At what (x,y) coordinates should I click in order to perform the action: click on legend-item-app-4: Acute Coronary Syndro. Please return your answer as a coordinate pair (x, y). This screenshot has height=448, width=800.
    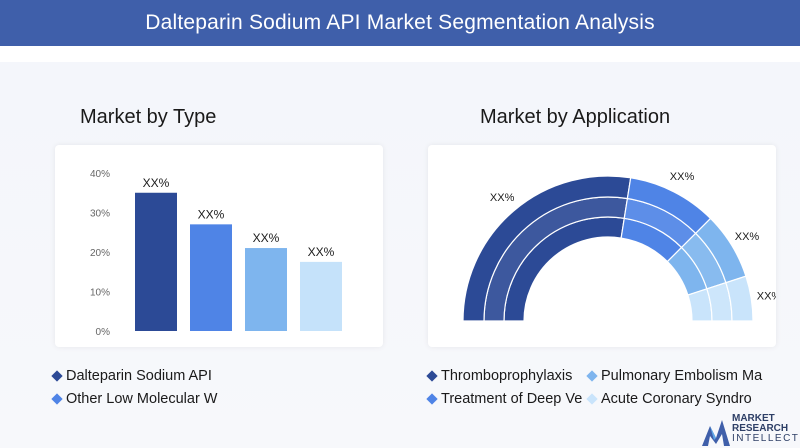
    Looking at the image, I should click on (669, 399).